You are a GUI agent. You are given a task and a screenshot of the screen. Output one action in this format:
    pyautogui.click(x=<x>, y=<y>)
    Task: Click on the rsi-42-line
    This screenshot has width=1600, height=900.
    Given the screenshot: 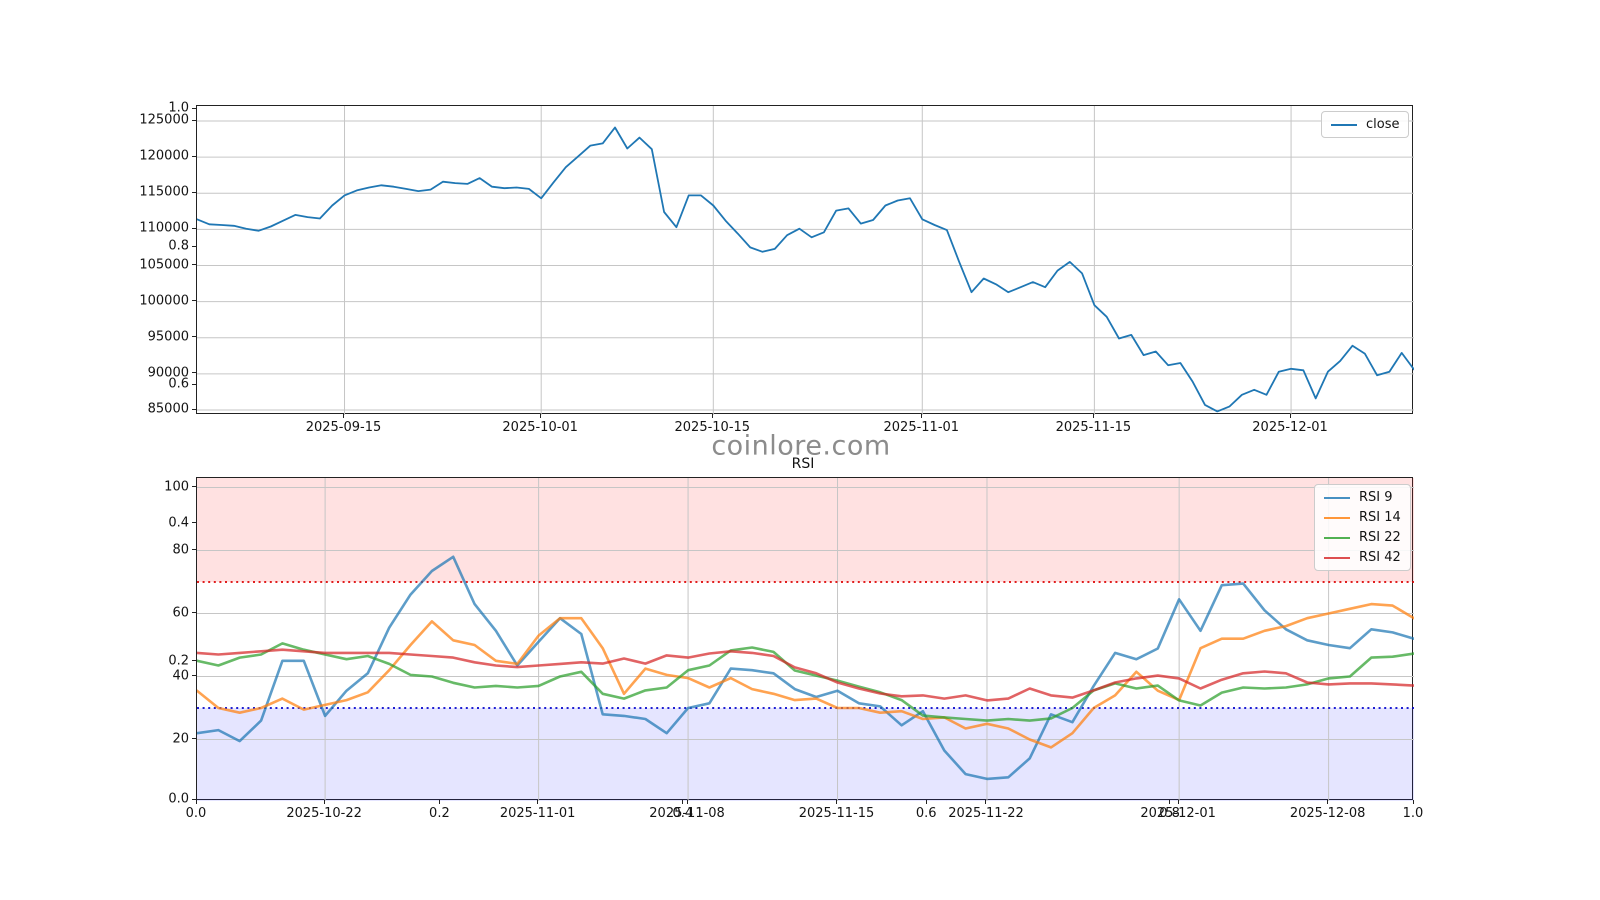 What is the action you would take?
    pyautogui.click(x=805, y=675)
    